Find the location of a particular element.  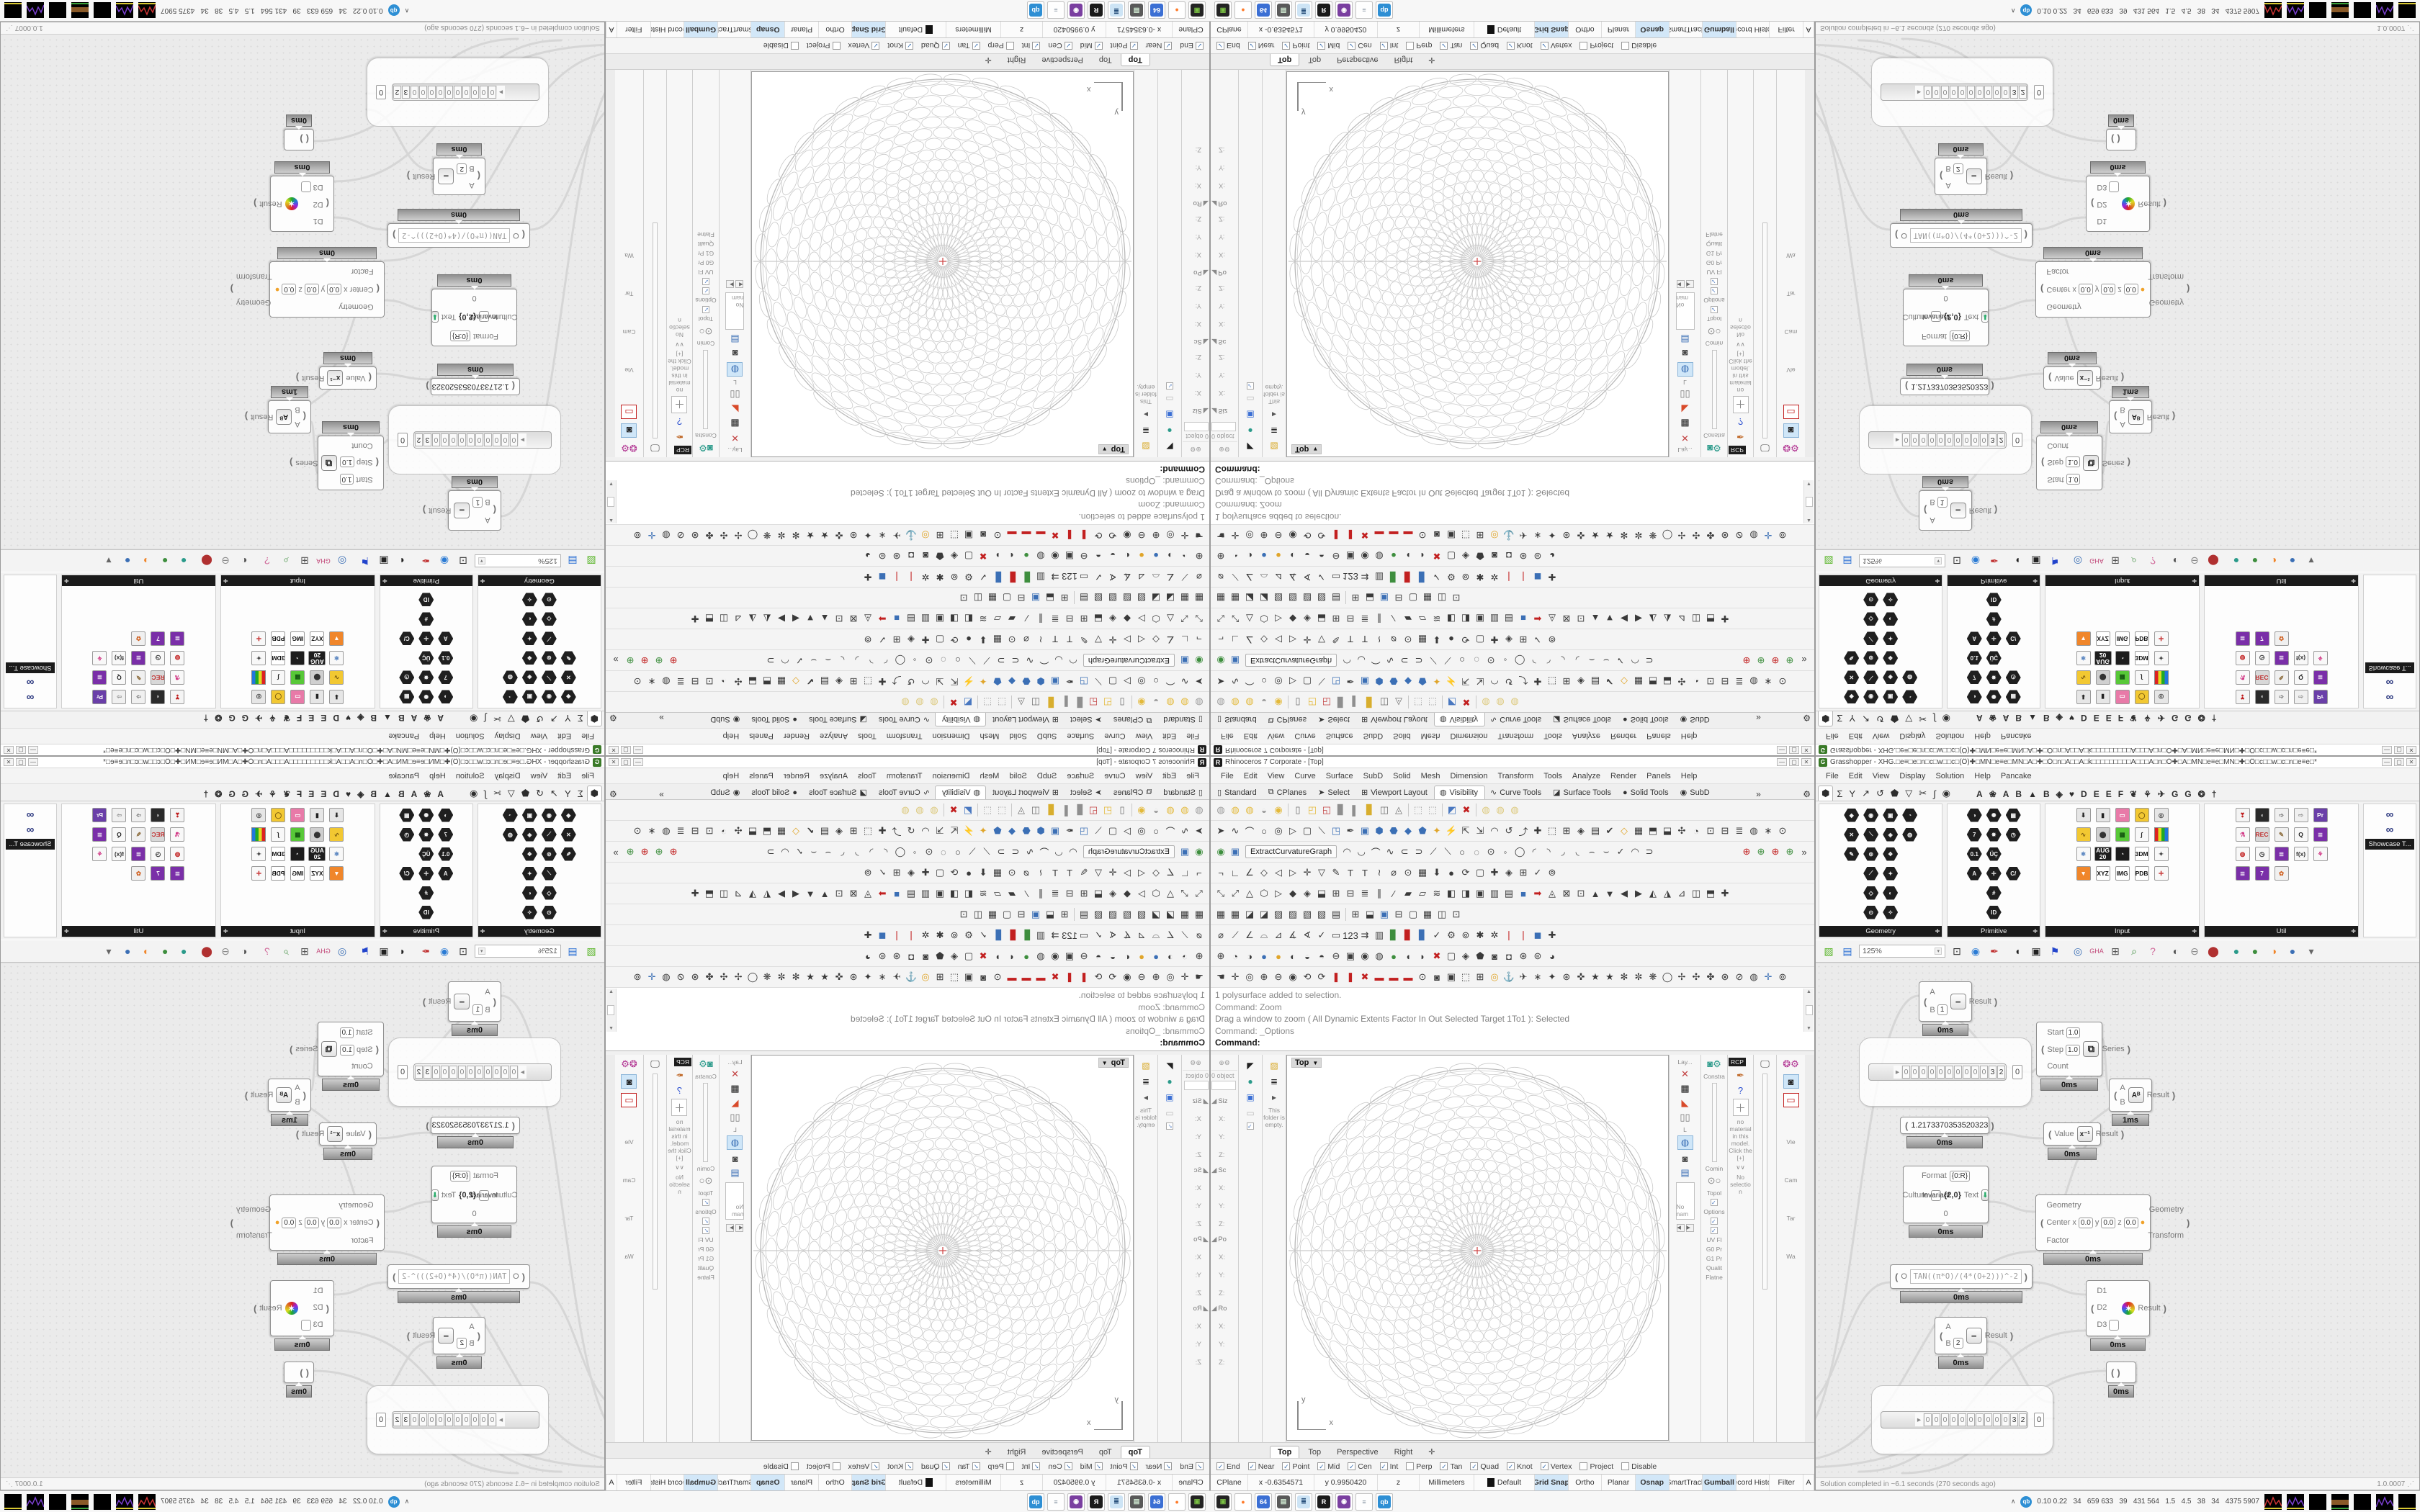

toolbar-icon-◀: ◀ is located at coordinates (795, 618).